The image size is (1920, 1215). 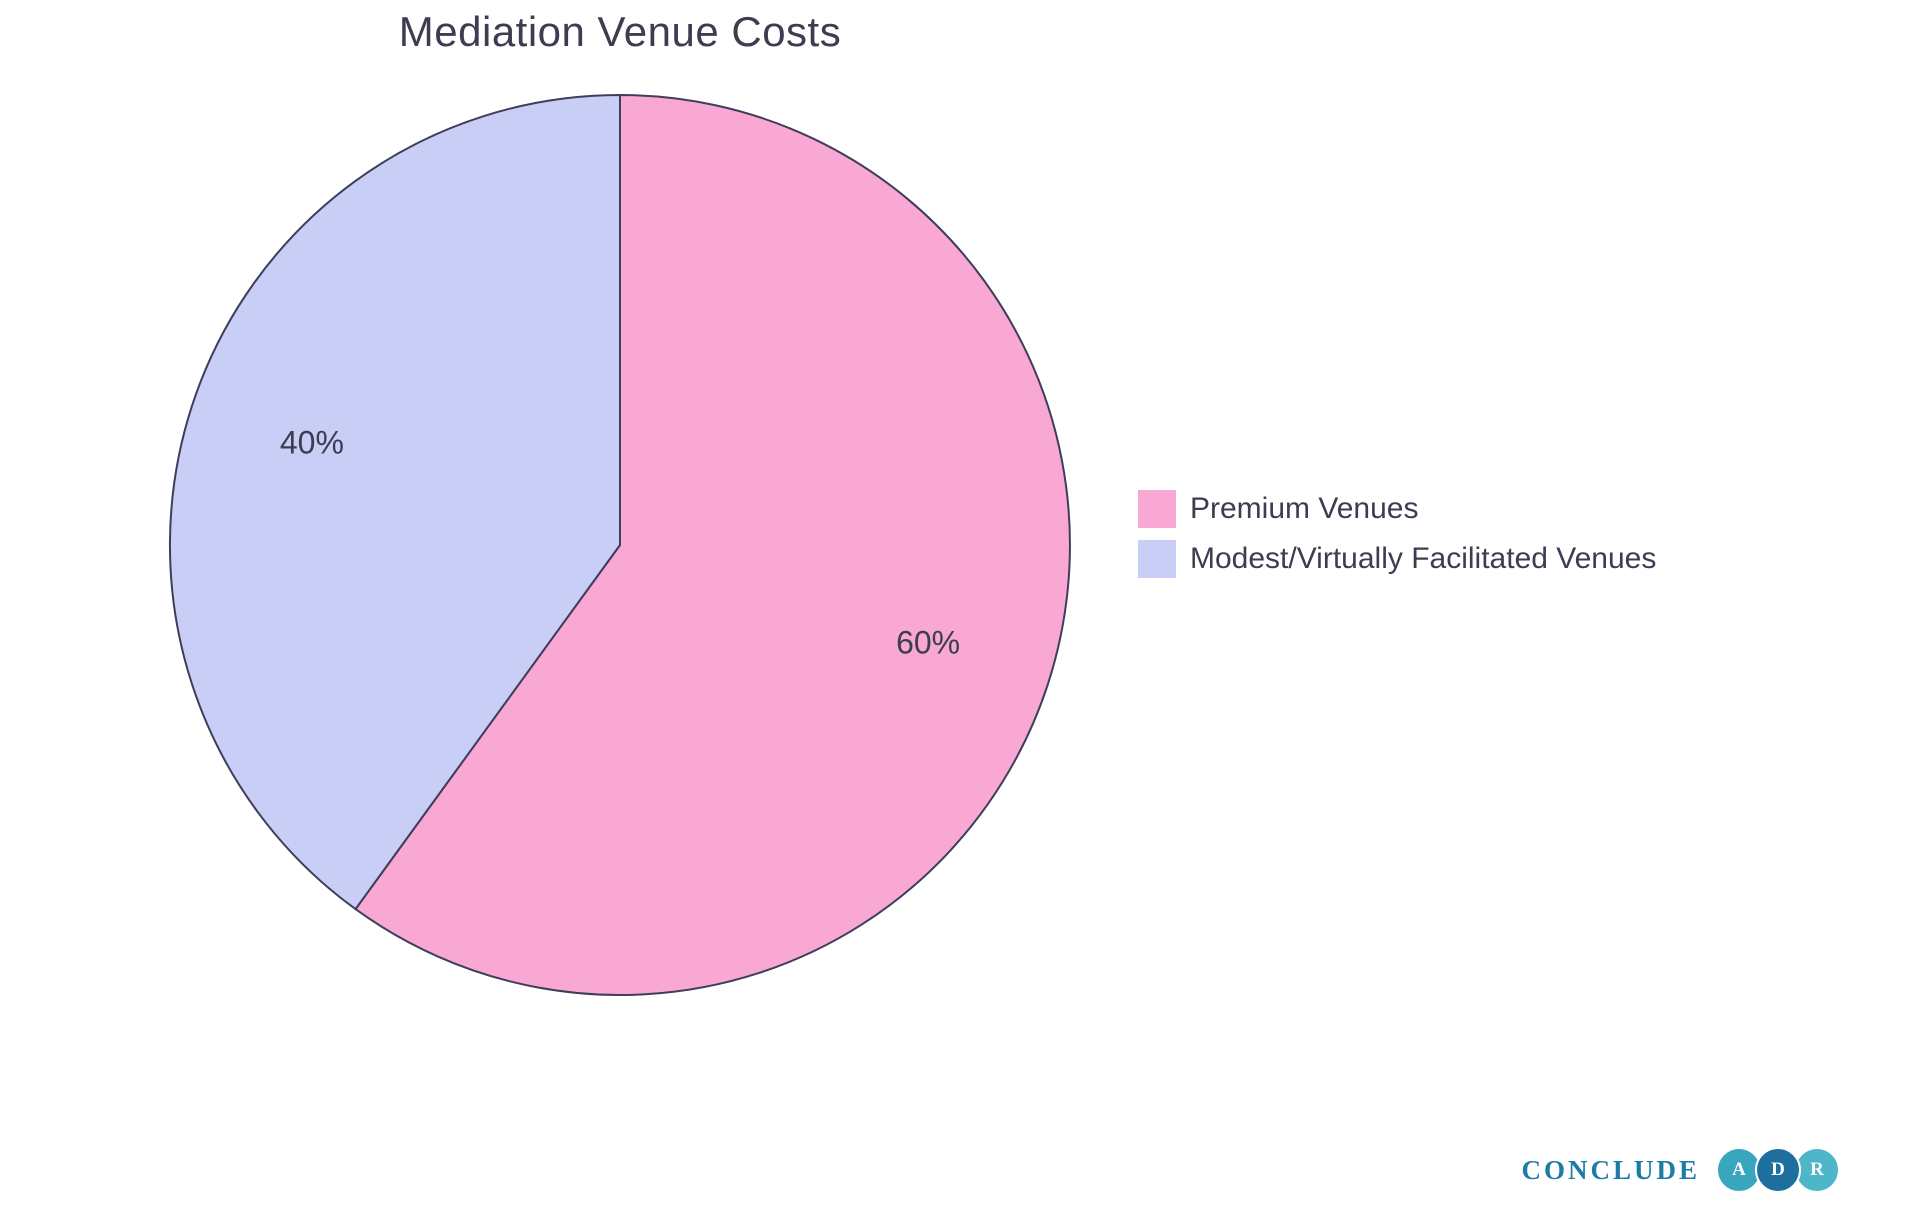 I want to click on logo-badge-d: D, so click(x=1778, y=1170).